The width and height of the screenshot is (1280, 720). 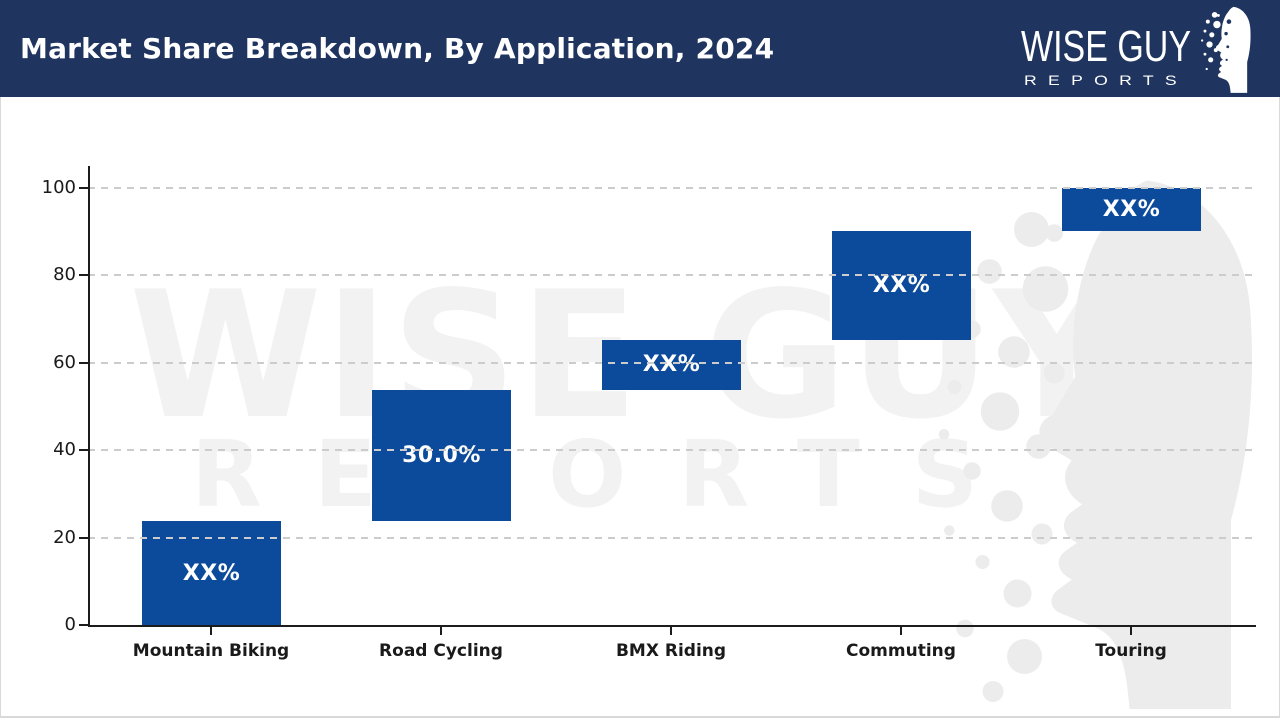 What do you see at coordinates (901, 651) in the screenshot?
I see `x-axis-category-label: Commuting` at bounding box center [901, 651].